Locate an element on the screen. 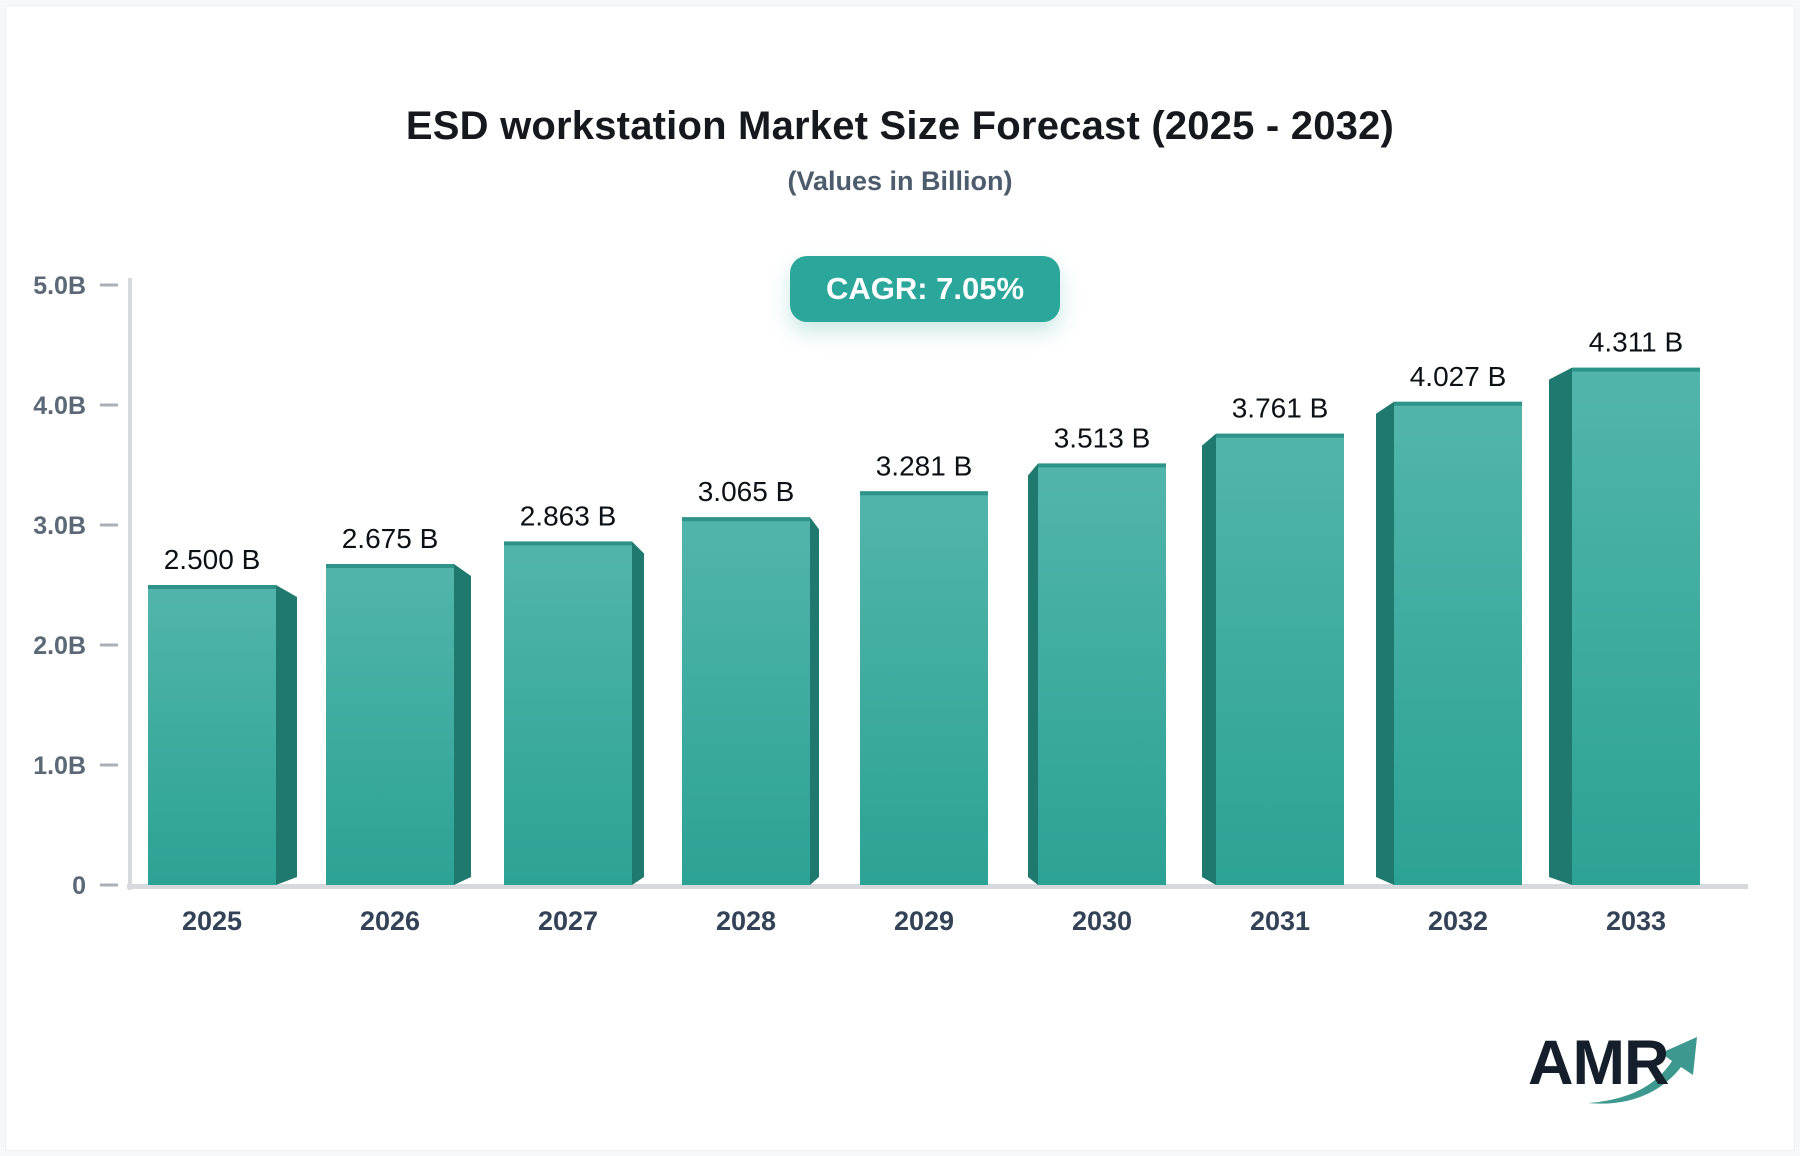 Image resolution: width=1800 pixels, height=1156 pixels. x-axis-line is located at coordinates (937, 886).